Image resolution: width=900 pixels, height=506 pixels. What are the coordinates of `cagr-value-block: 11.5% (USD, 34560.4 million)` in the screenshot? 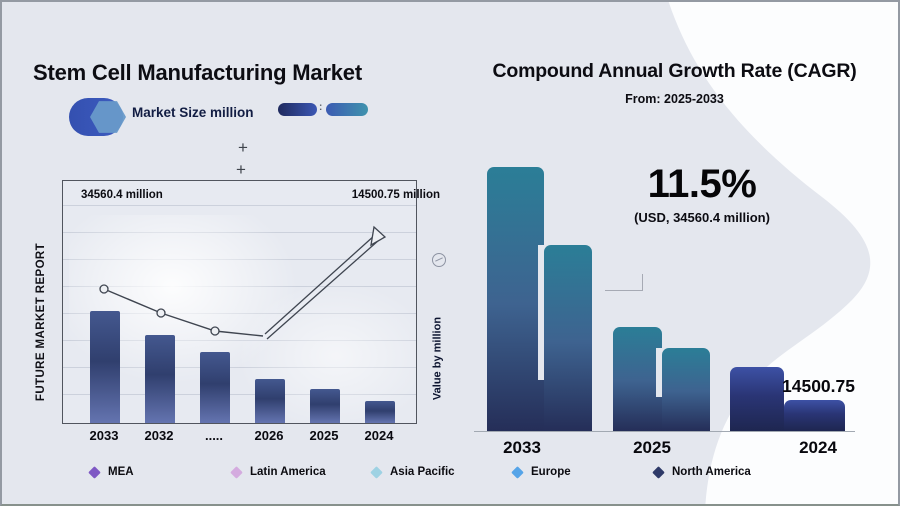 It's located at (702, 193).